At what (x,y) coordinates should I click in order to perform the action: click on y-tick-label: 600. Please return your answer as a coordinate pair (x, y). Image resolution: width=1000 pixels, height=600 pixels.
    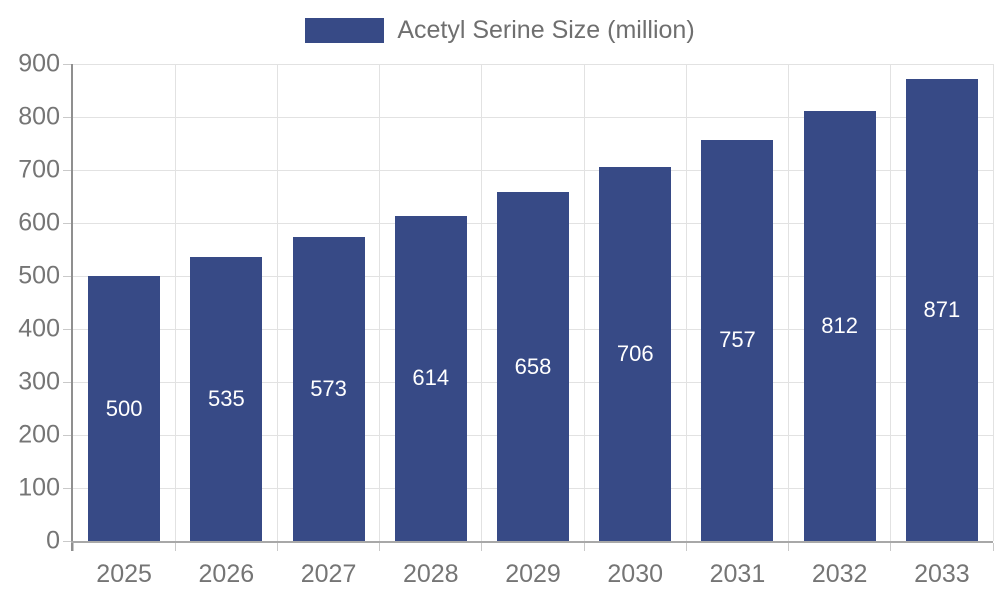
    Looking at the image, I should click on (39, 222).